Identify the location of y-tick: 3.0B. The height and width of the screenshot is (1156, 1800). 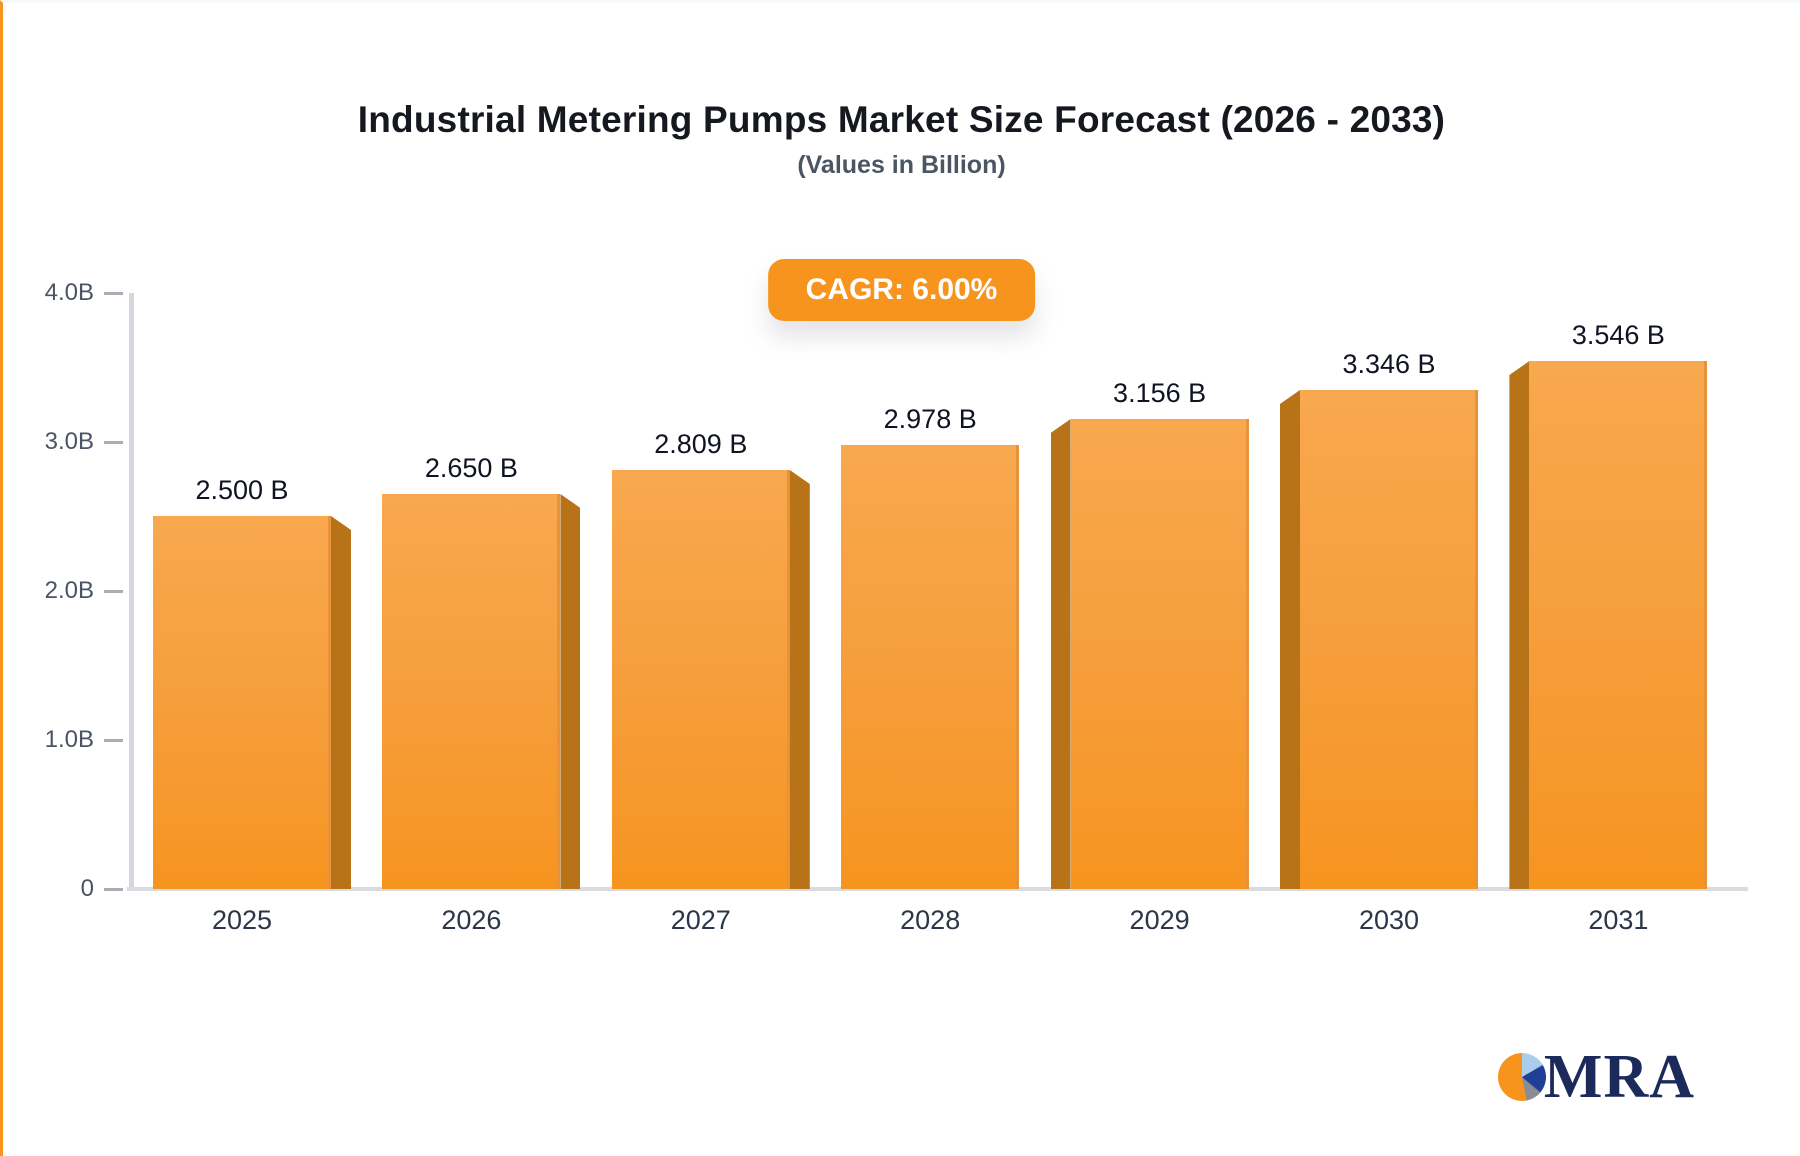
(89, 442).